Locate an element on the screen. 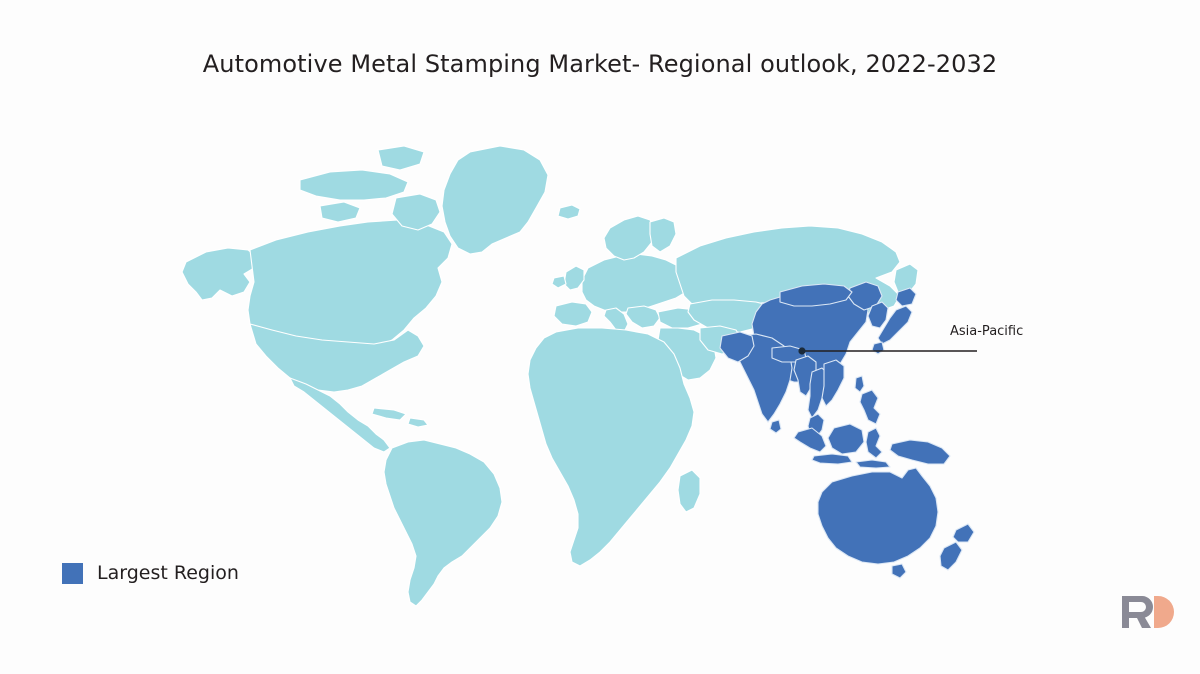 The image size is (1200, 674). region-pakistan is located at coordinates (737, 347).